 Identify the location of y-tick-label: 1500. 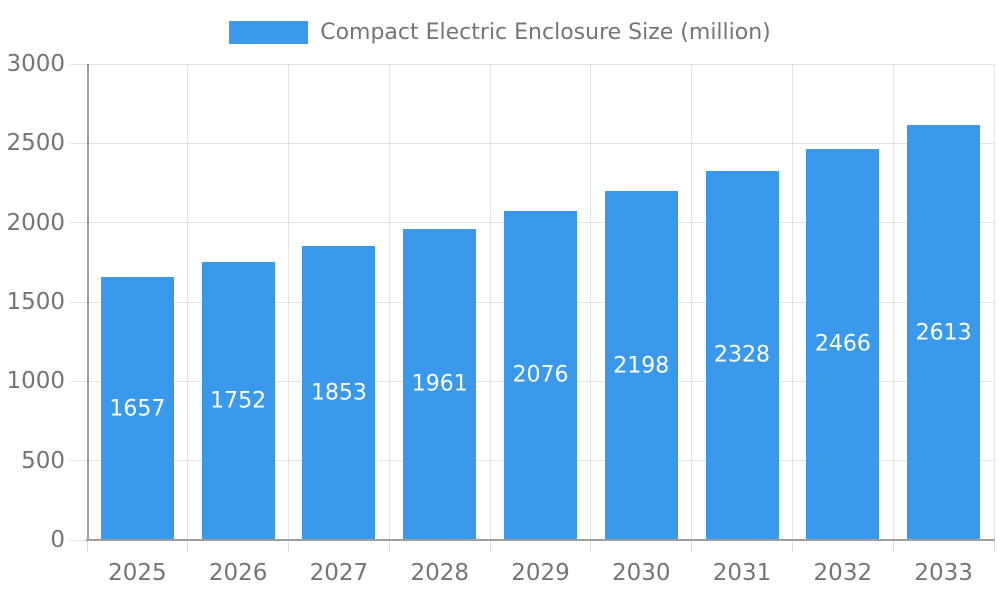
(35, 302).